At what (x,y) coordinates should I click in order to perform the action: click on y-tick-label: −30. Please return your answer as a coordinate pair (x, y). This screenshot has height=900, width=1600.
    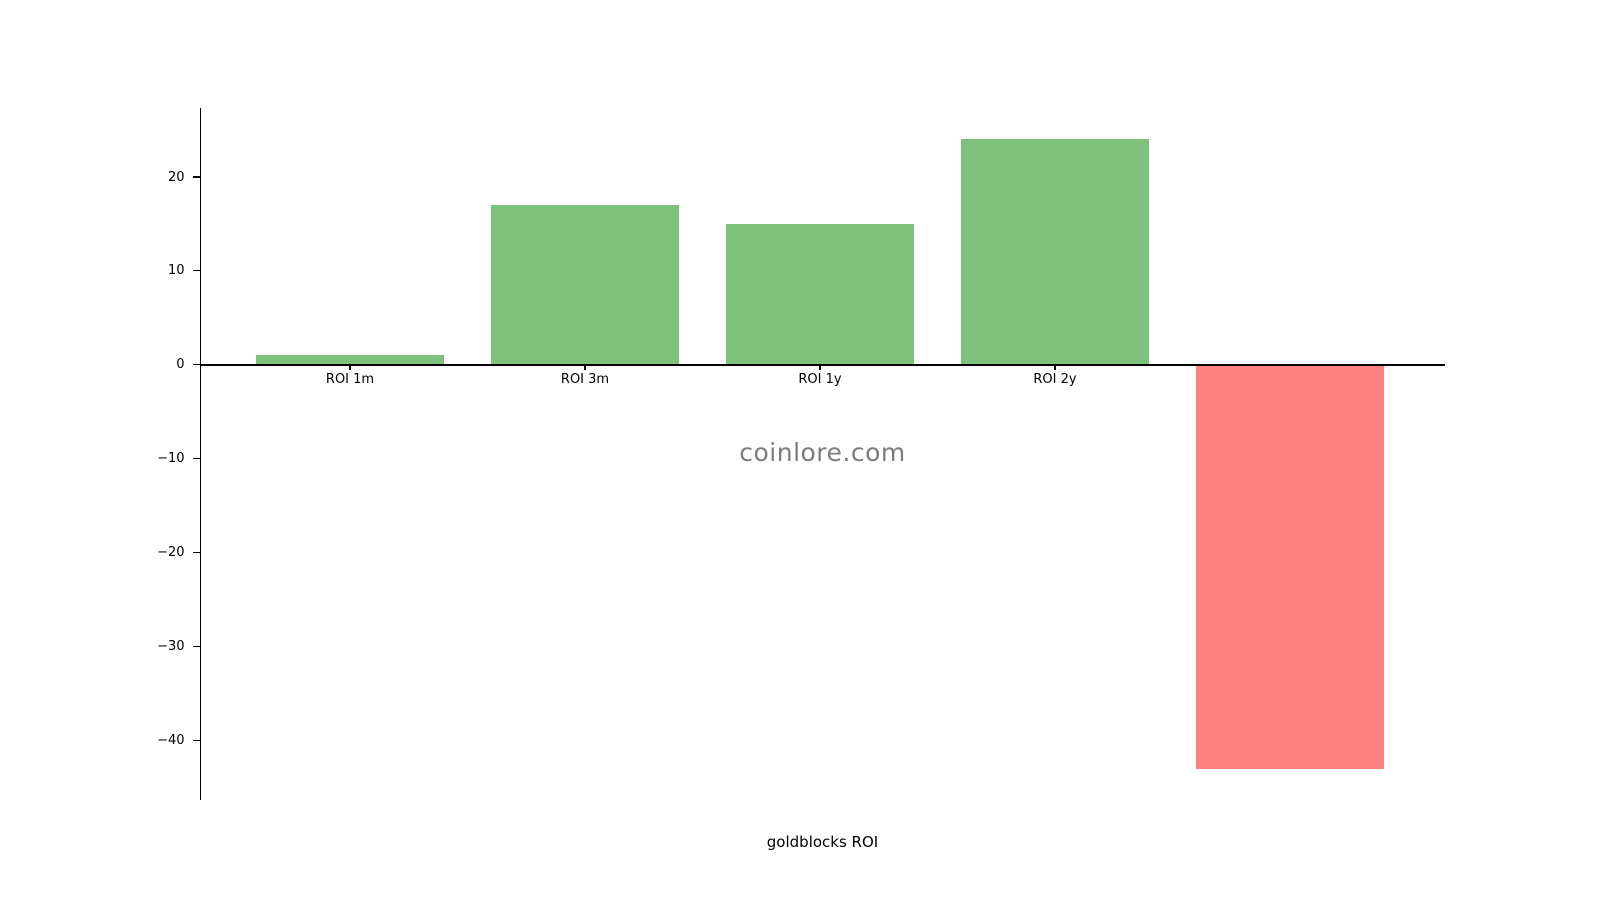
    Looking at the image, I should click on (171, 646).